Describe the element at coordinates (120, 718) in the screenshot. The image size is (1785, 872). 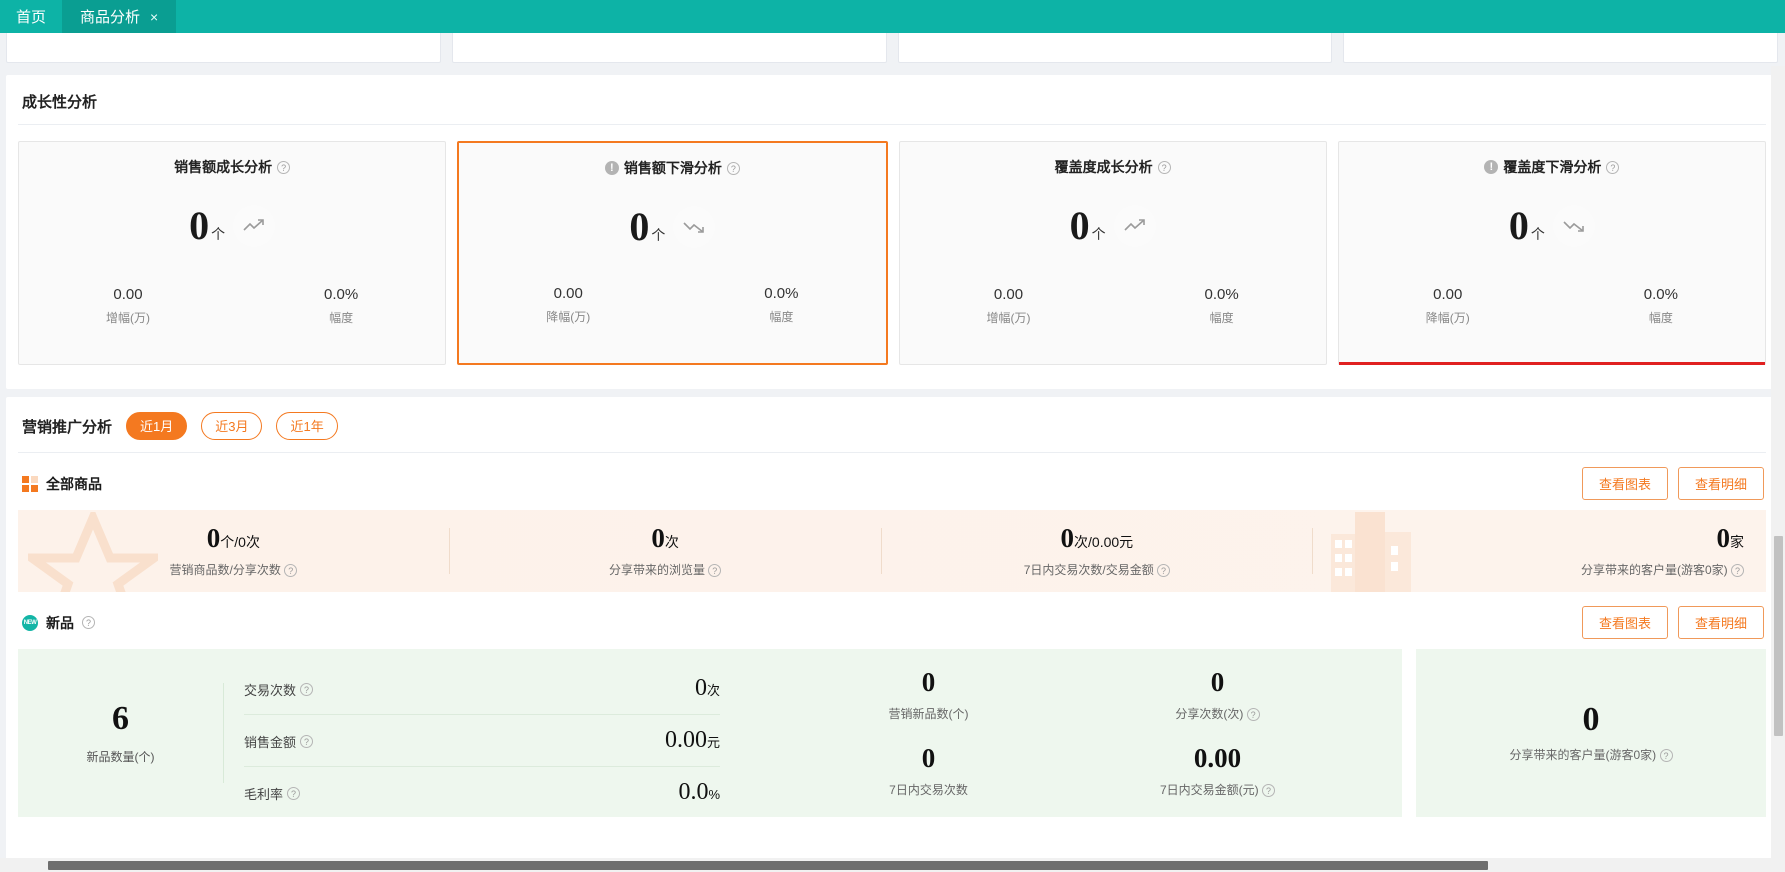
I see `new-products-count-value: 6` at that location.